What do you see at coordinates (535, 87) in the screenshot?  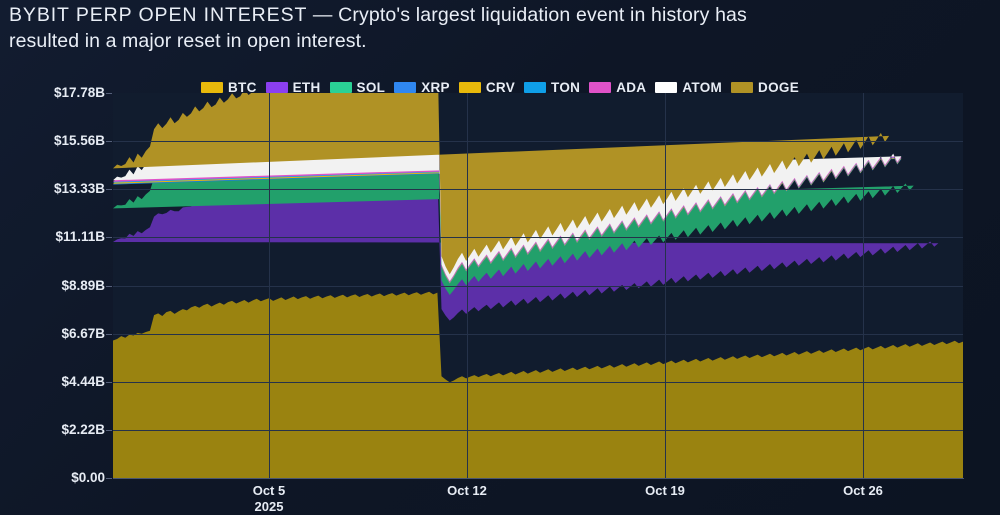 I see `legend-swatch-ton-icon` at bounding box center [535, 87].